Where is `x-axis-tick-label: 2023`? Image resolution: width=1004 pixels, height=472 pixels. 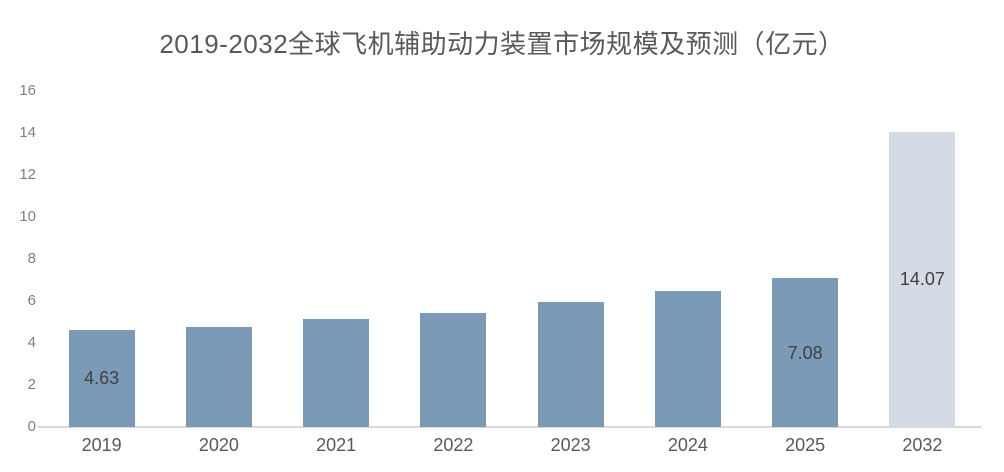 x-axis-tick-label: 2023 is located at coordinates (570, 445).